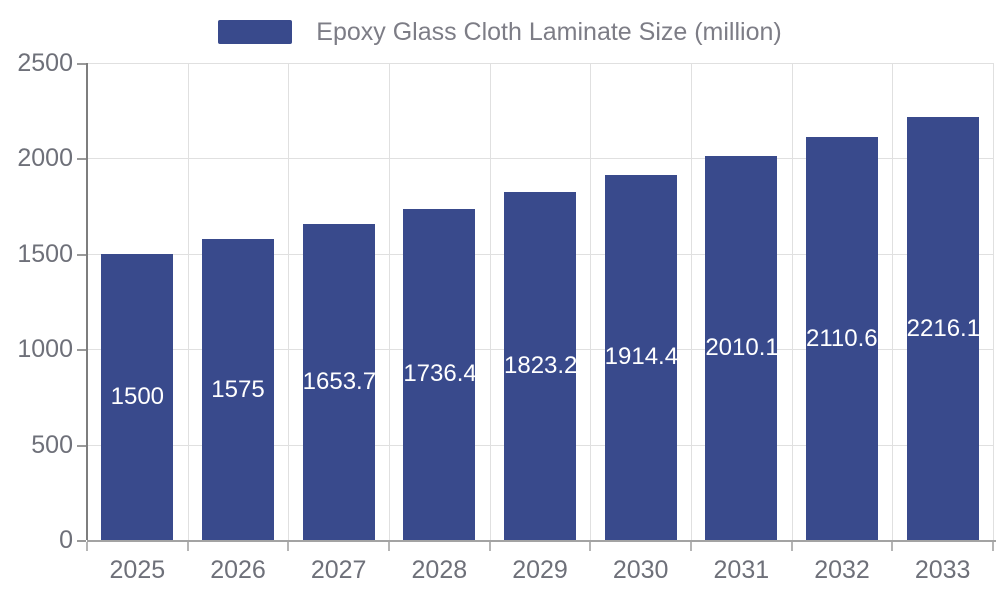 The image size is (1000, 600). I want to click on bar: 1736.44, so click(439, 374).